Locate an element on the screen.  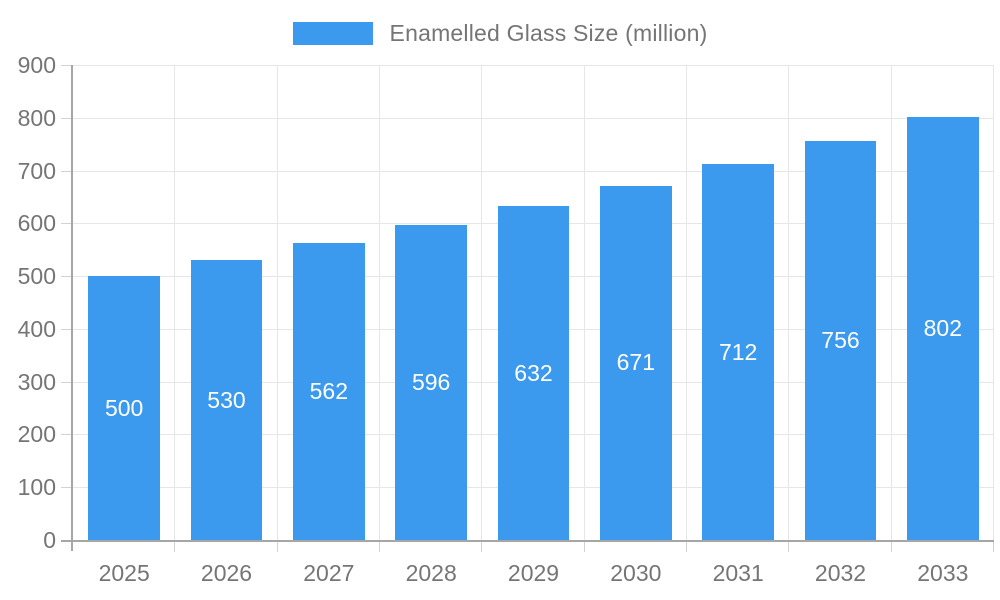
x-axis-tick-label: 2030 is located at coordinates (636, 573).